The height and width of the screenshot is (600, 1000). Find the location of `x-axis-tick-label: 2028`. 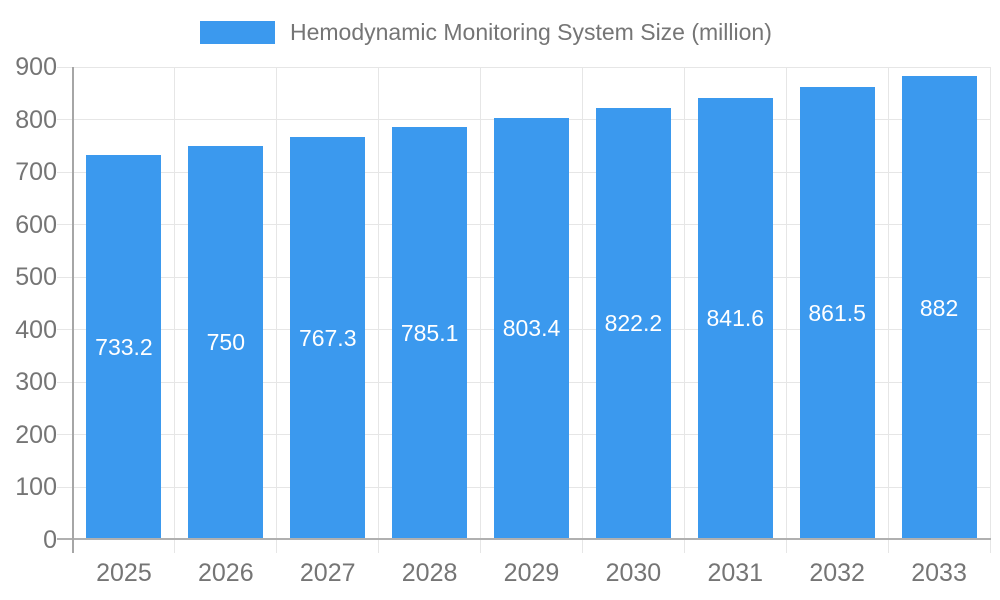

x-axis-tick-label: 2028 is located at coordinates (429, 573).